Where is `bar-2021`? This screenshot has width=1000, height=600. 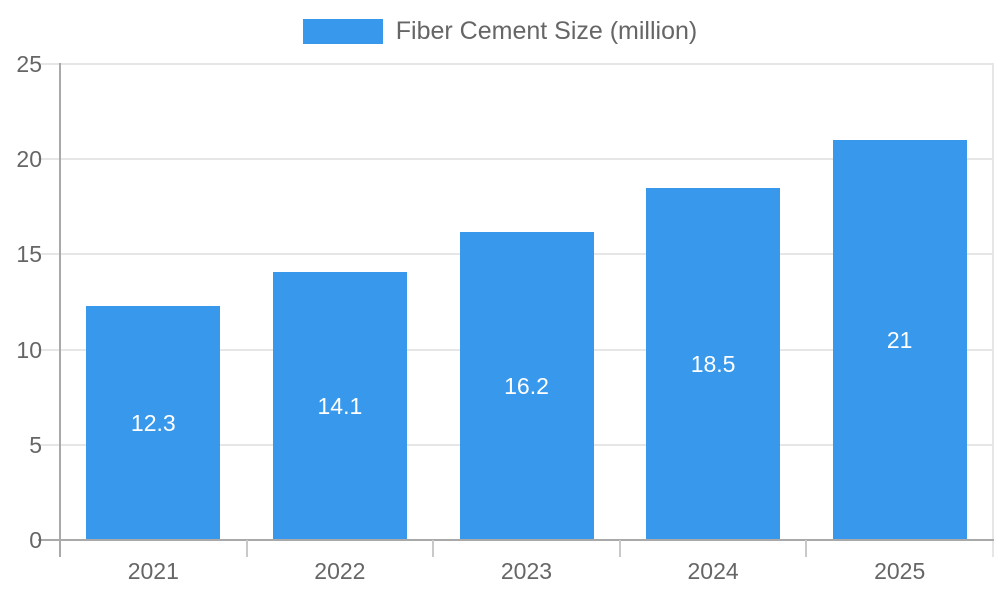
bar-2021 is located at coordinates (153, 422).